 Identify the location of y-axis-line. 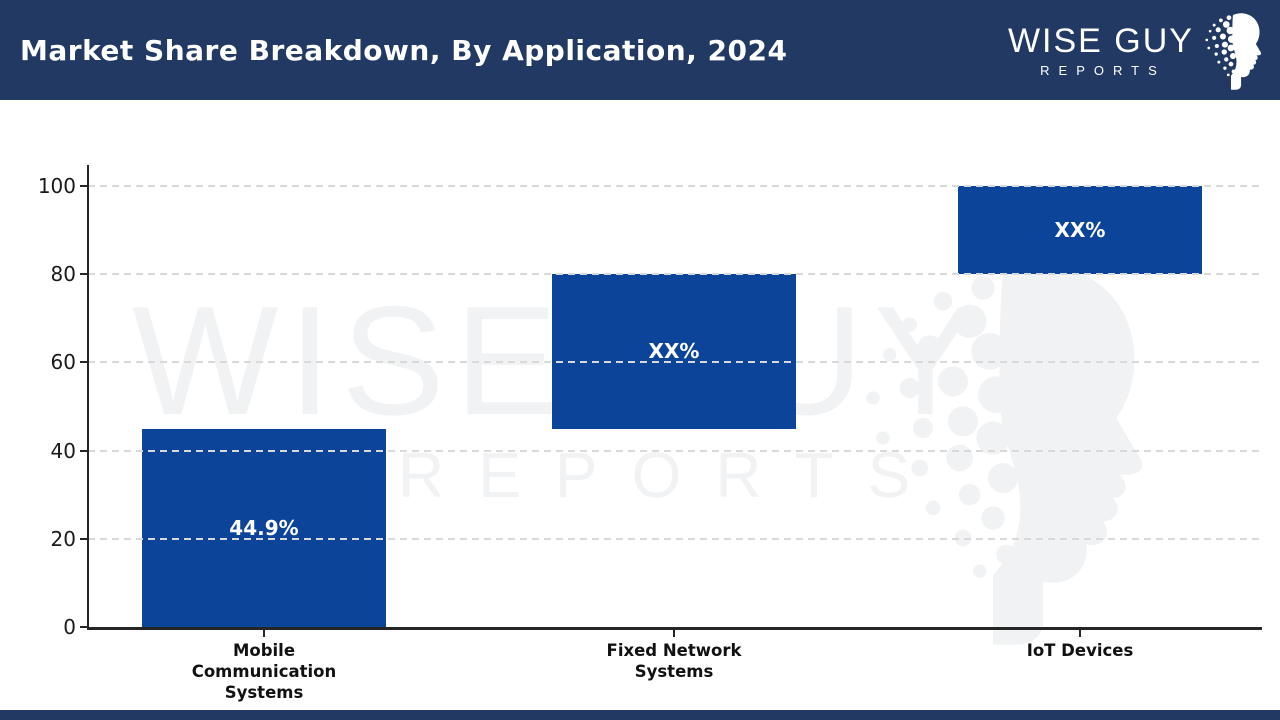
(88, 397).